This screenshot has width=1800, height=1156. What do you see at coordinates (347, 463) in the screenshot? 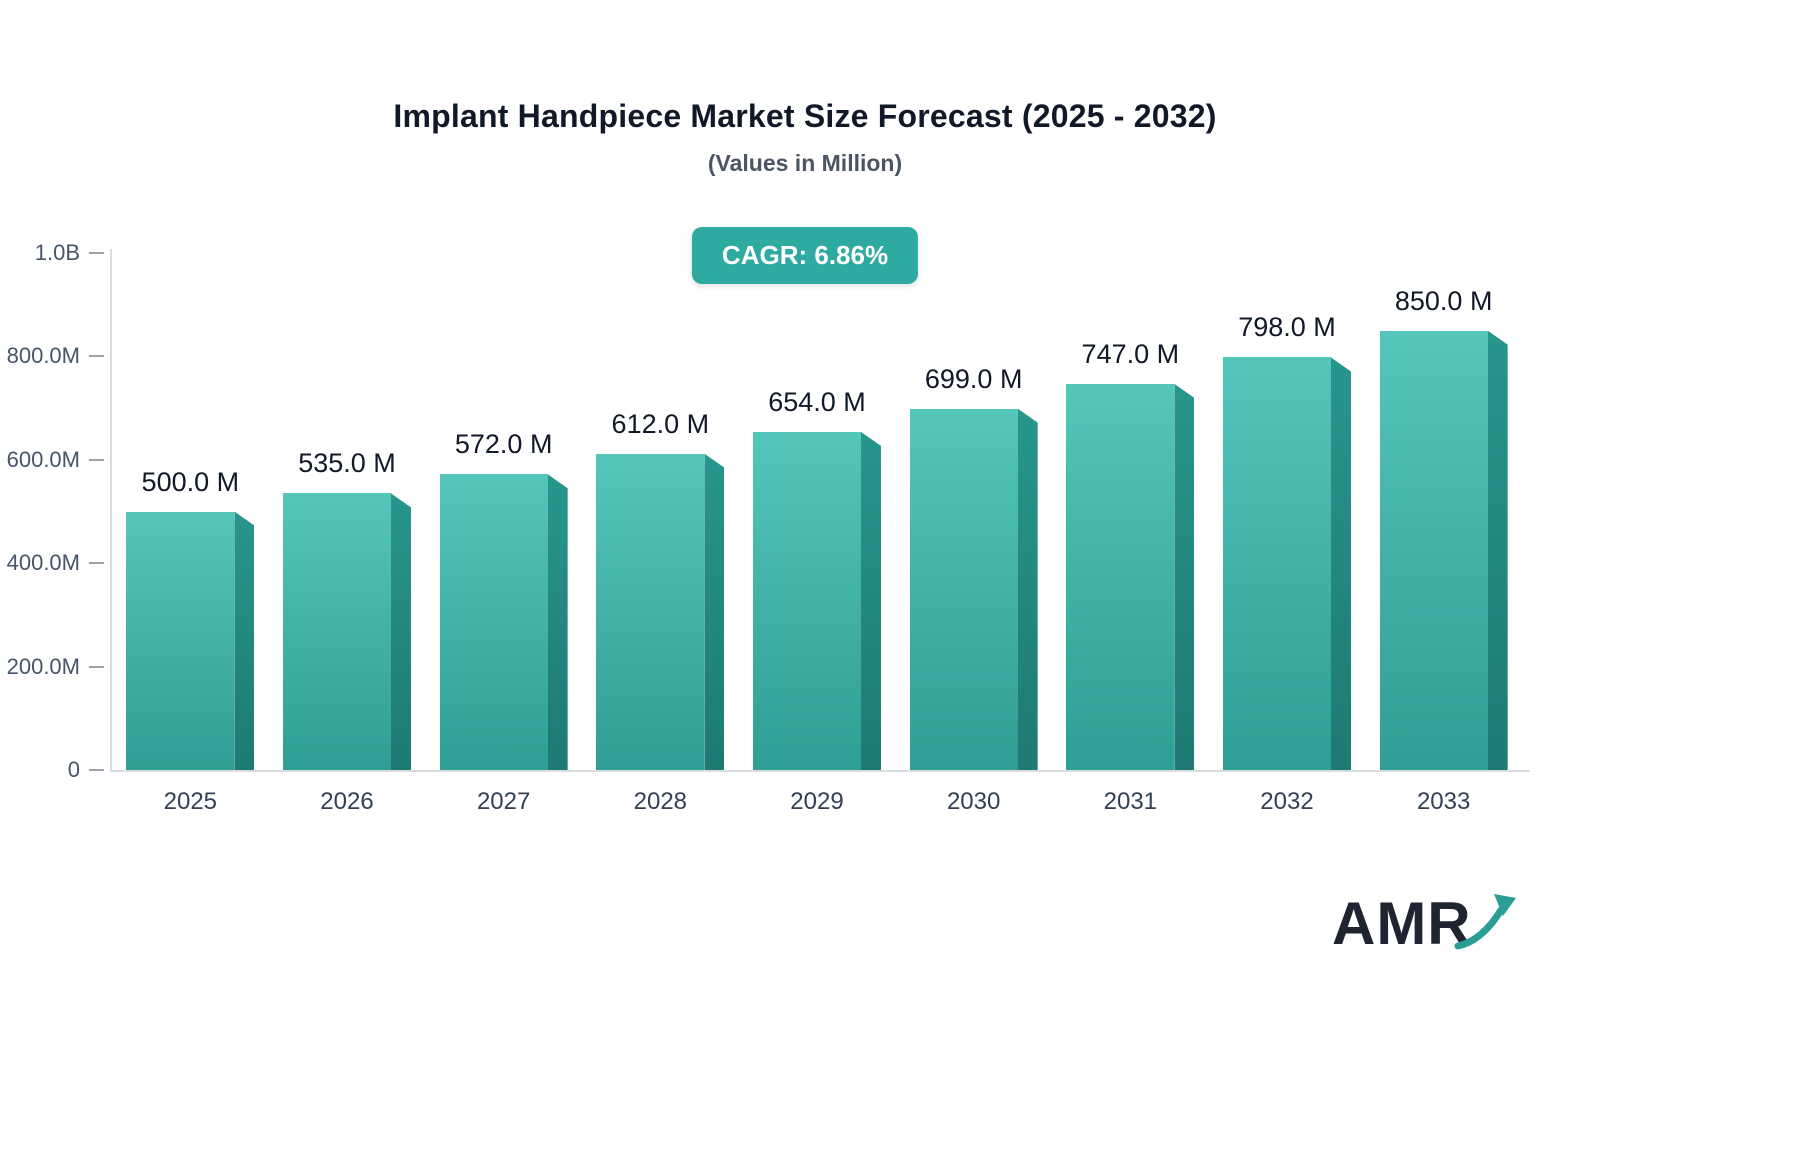
I see `bar-value-label: 535.0 M` at bounding box center [347, 463].